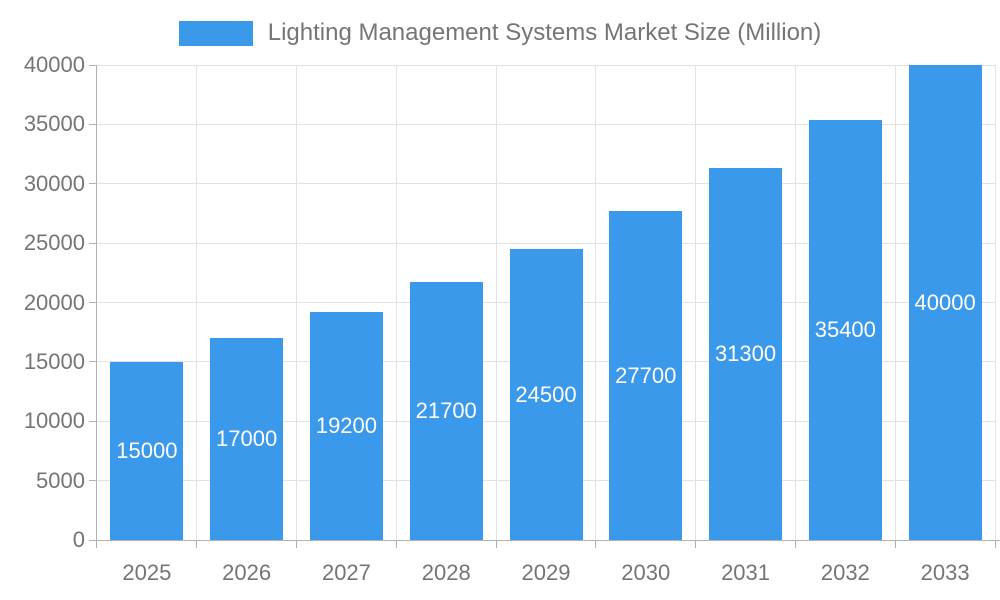  I want to click on bar-2026, so click(247, 439).